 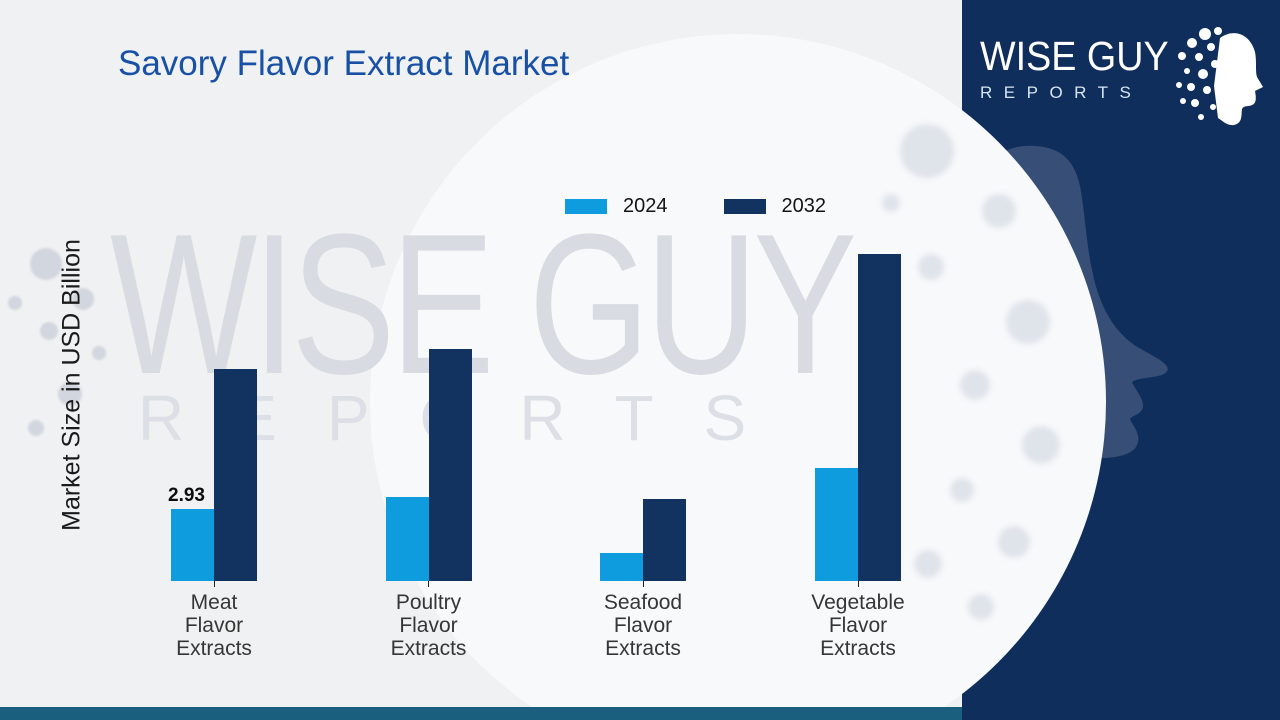 What do you see at coordinates (744, 206) in the screenshot?
I see `legend-swatch-2032` at bounding box center [744, 206].